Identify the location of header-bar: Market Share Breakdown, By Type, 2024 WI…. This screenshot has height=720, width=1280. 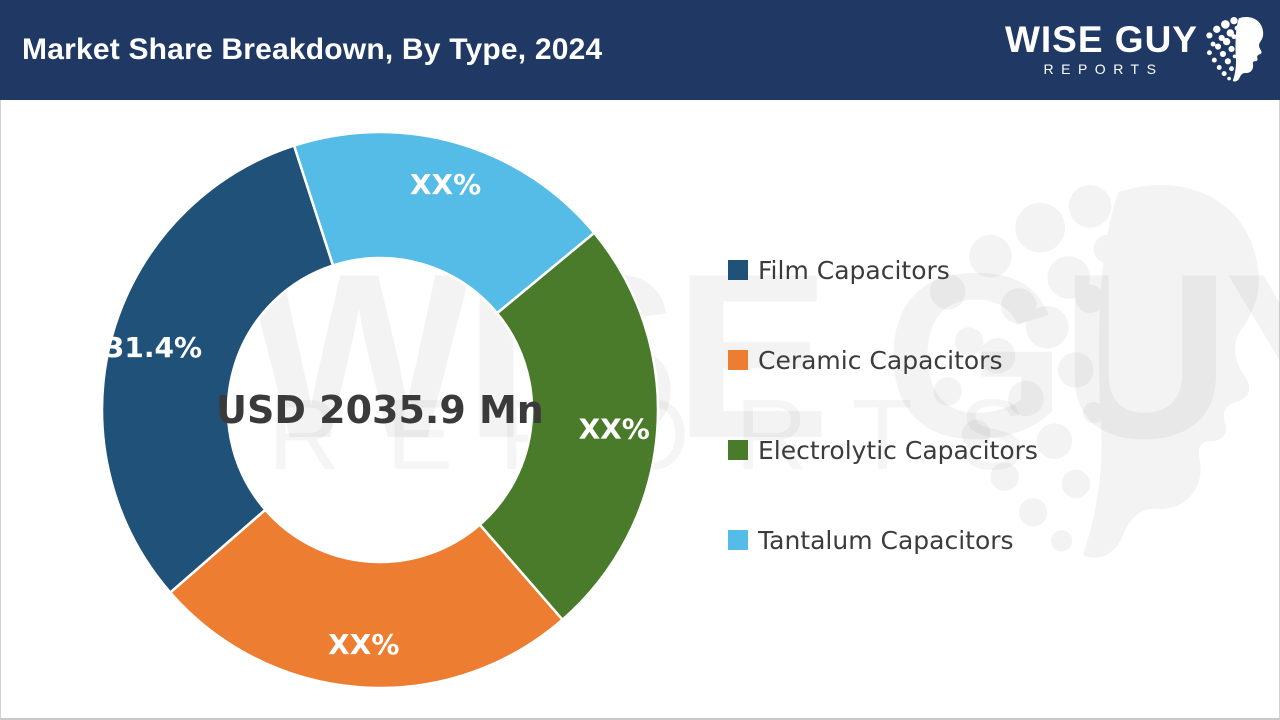
(640, 50).